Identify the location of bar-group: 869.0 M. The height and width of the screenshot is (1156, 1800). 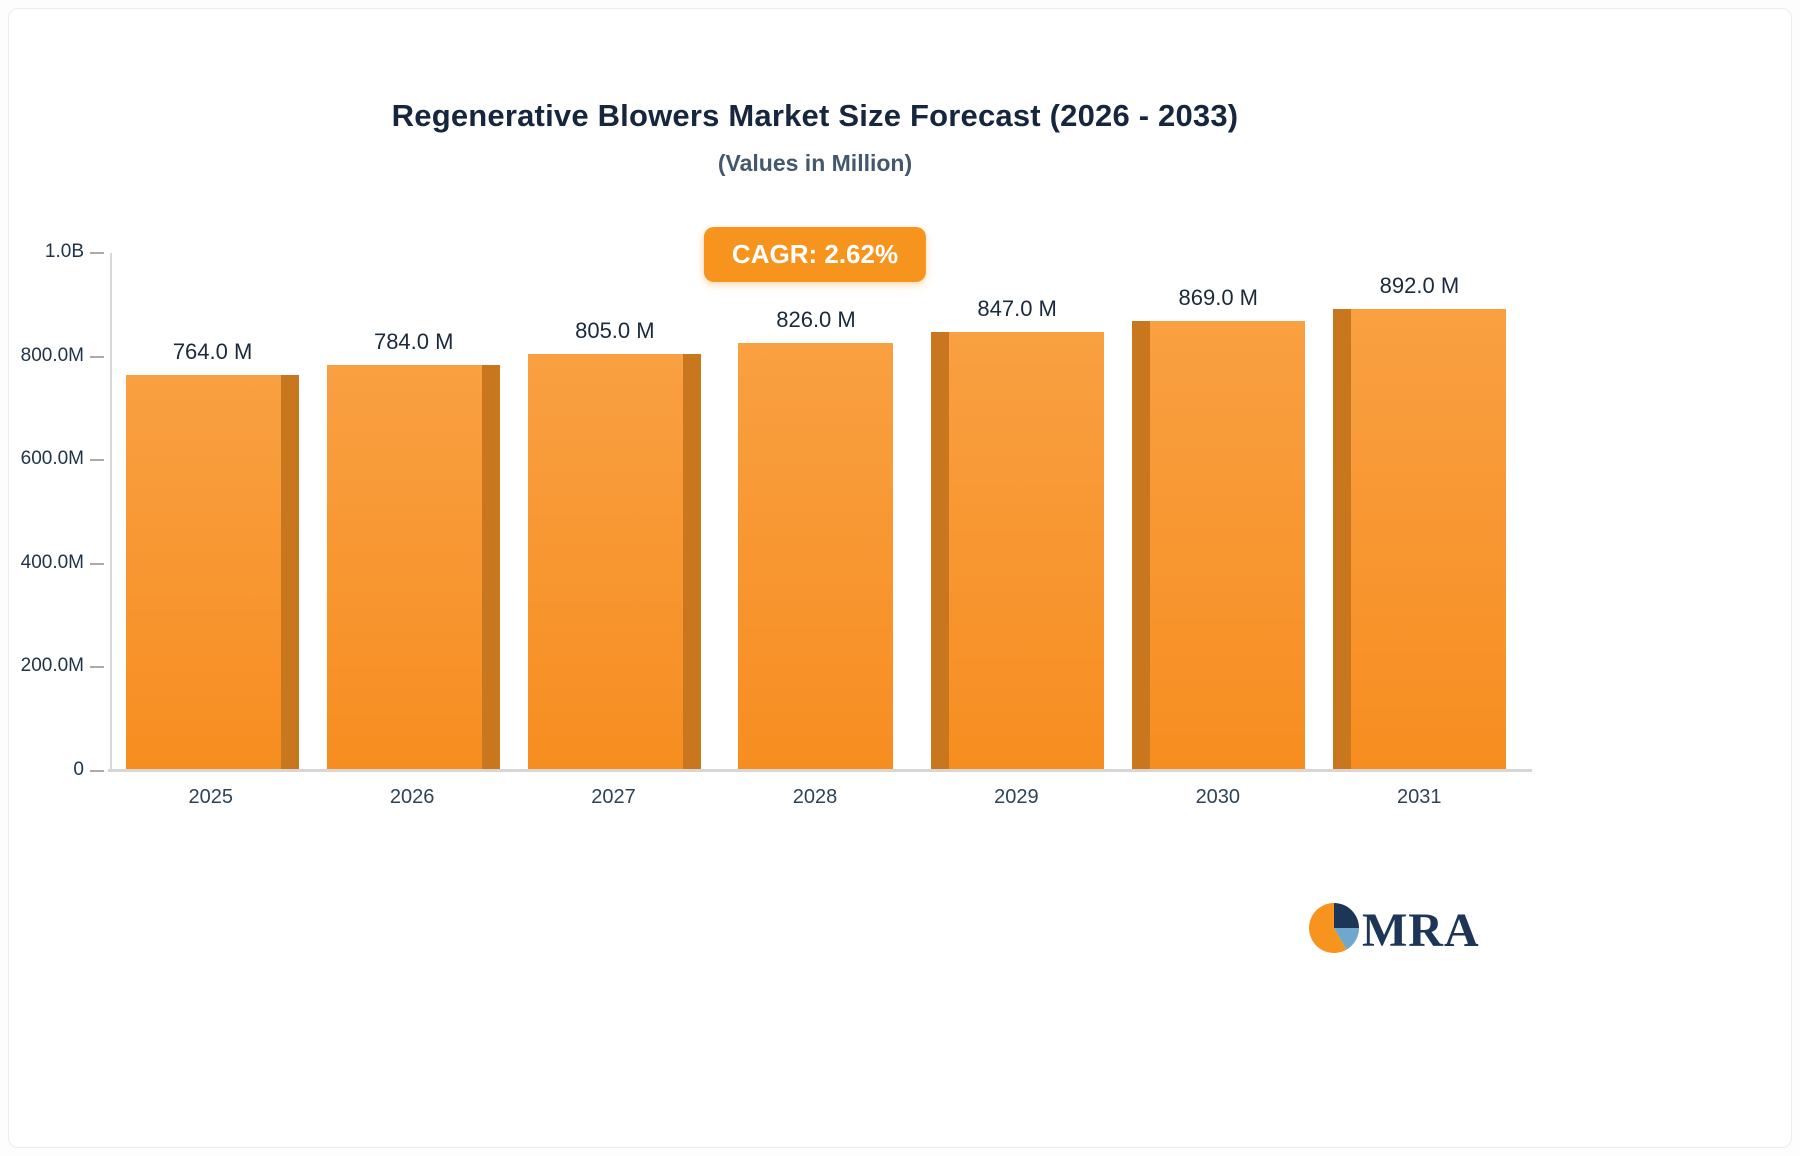
(1218, 528).